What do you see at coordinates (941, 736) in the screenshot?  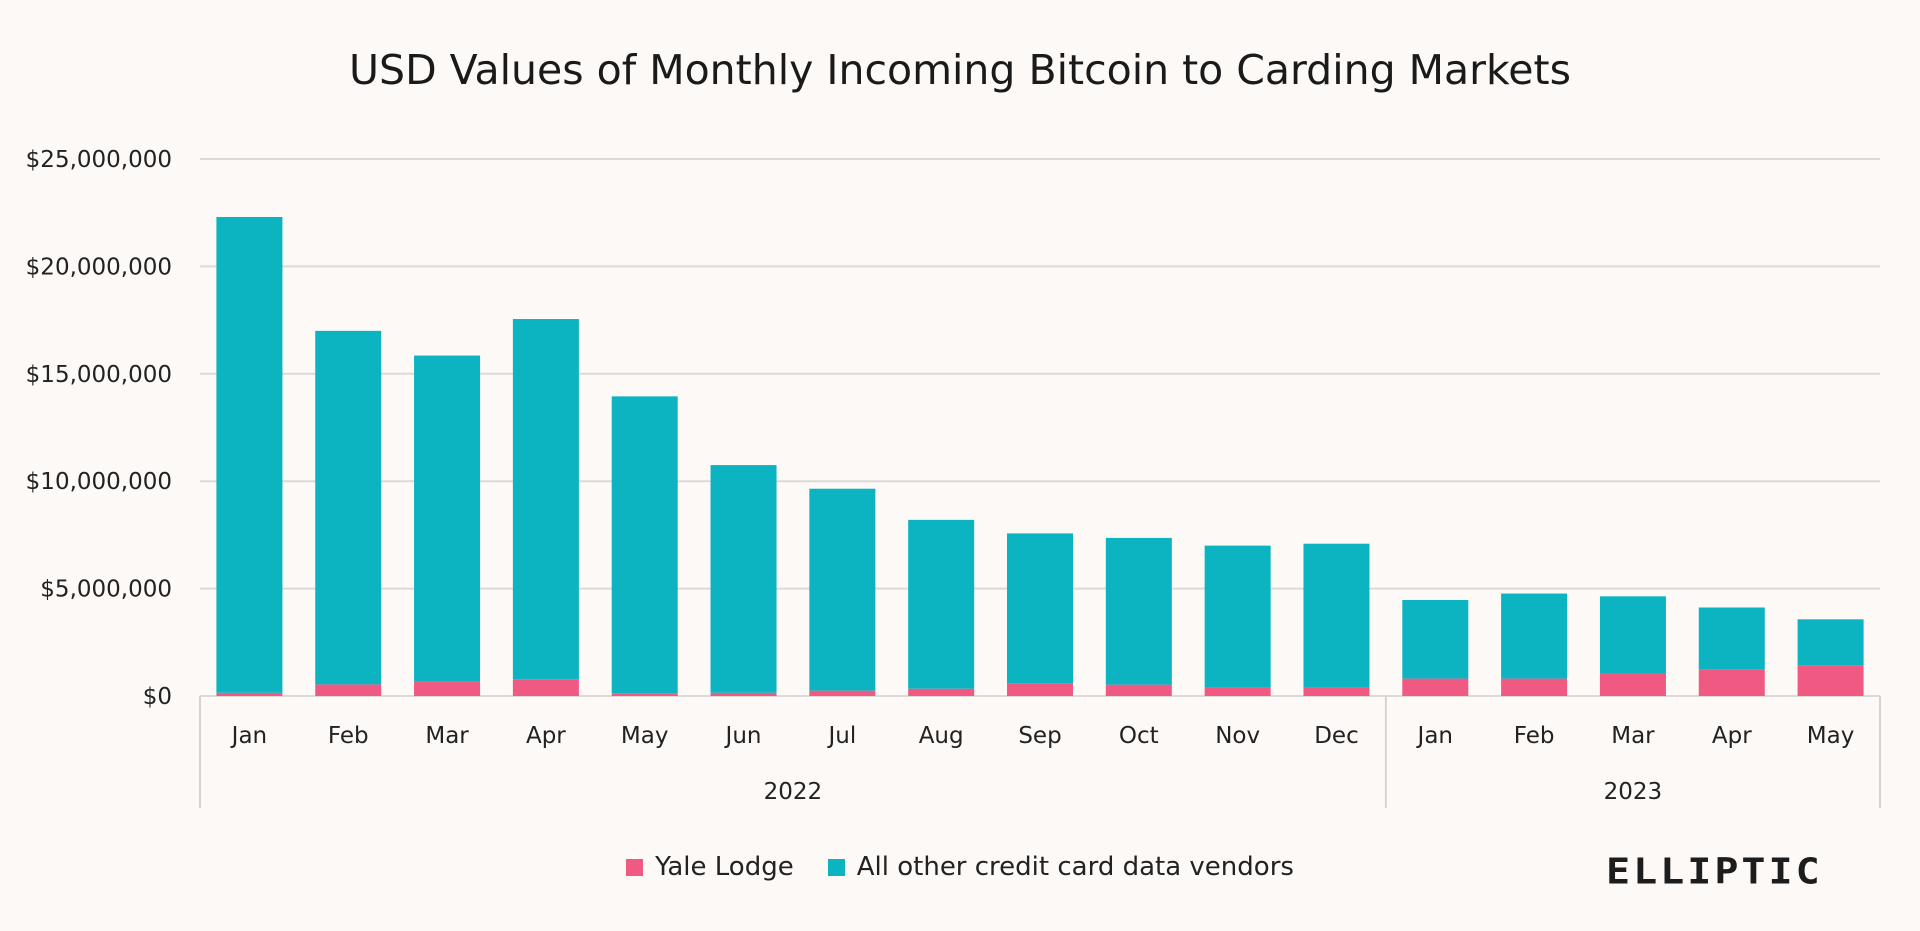 I see `x-tick-label: Aug` at bounding box center [941, 736].